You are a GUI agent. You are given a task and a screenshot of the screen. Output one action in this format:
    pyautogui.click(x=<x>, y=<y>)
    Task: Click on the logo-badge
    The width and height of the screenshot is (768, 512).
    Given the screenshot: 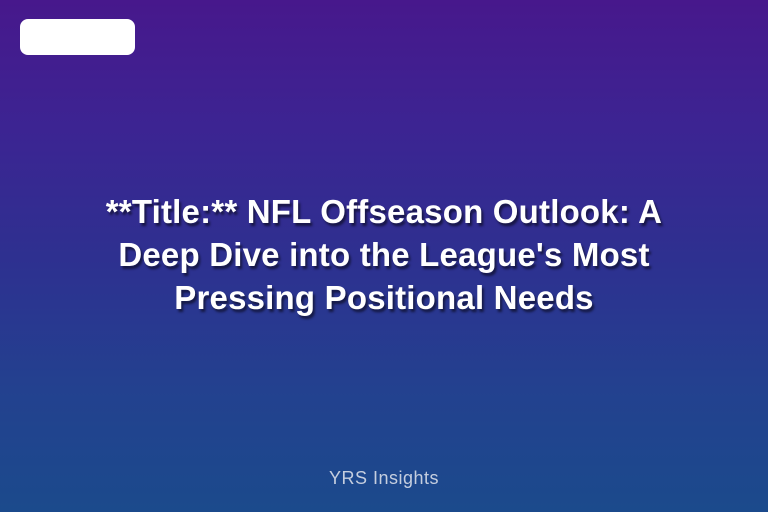 What is the action you would take?
    pyautogui.click(x=77, y=37)
    